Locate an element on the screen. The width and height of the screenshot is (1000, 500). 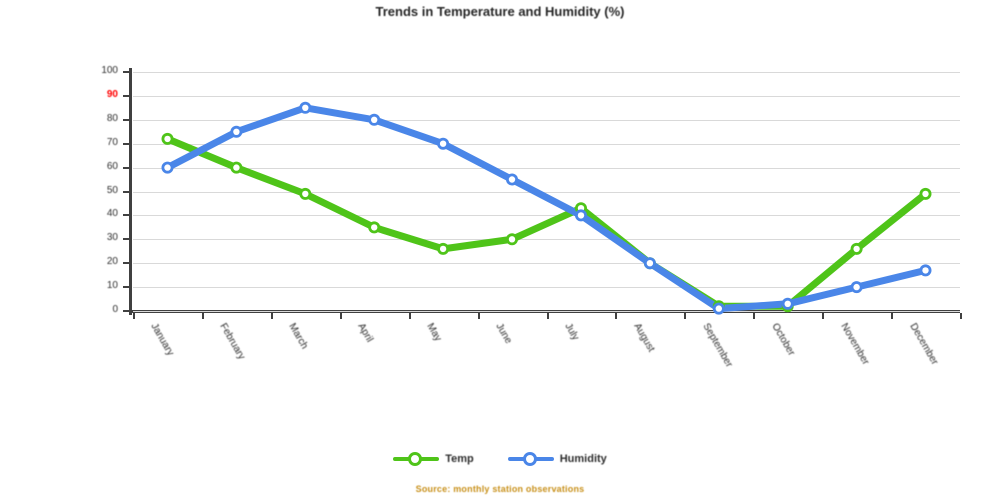
x-axis-label: April is located at coordinates (365, 333).